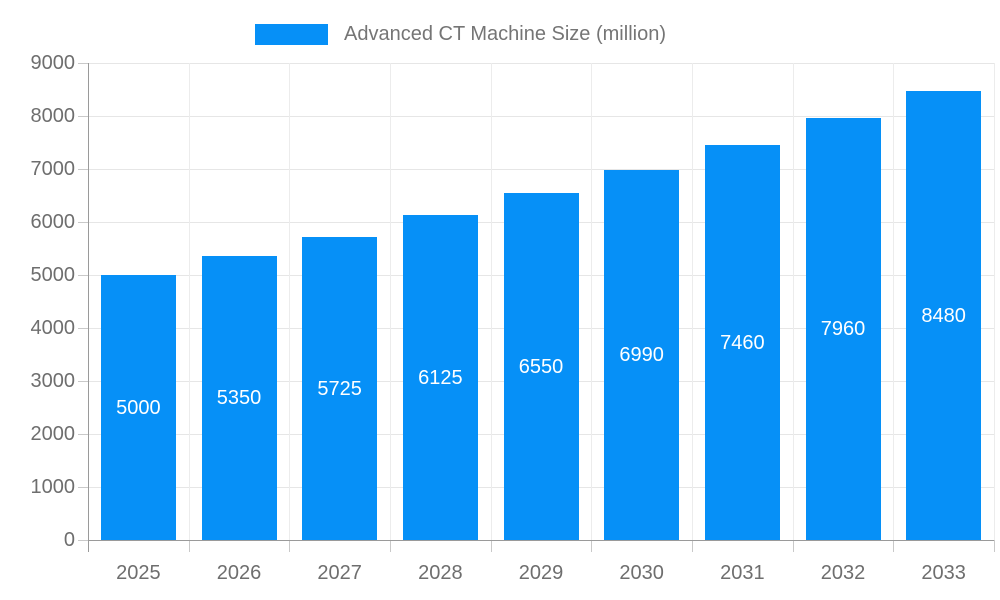 The height and width of the screenshot is (600, 1000). Describe the element at coordinates (53, 381) in the screenshot. I see `y-axis-label: 3000` at that location.